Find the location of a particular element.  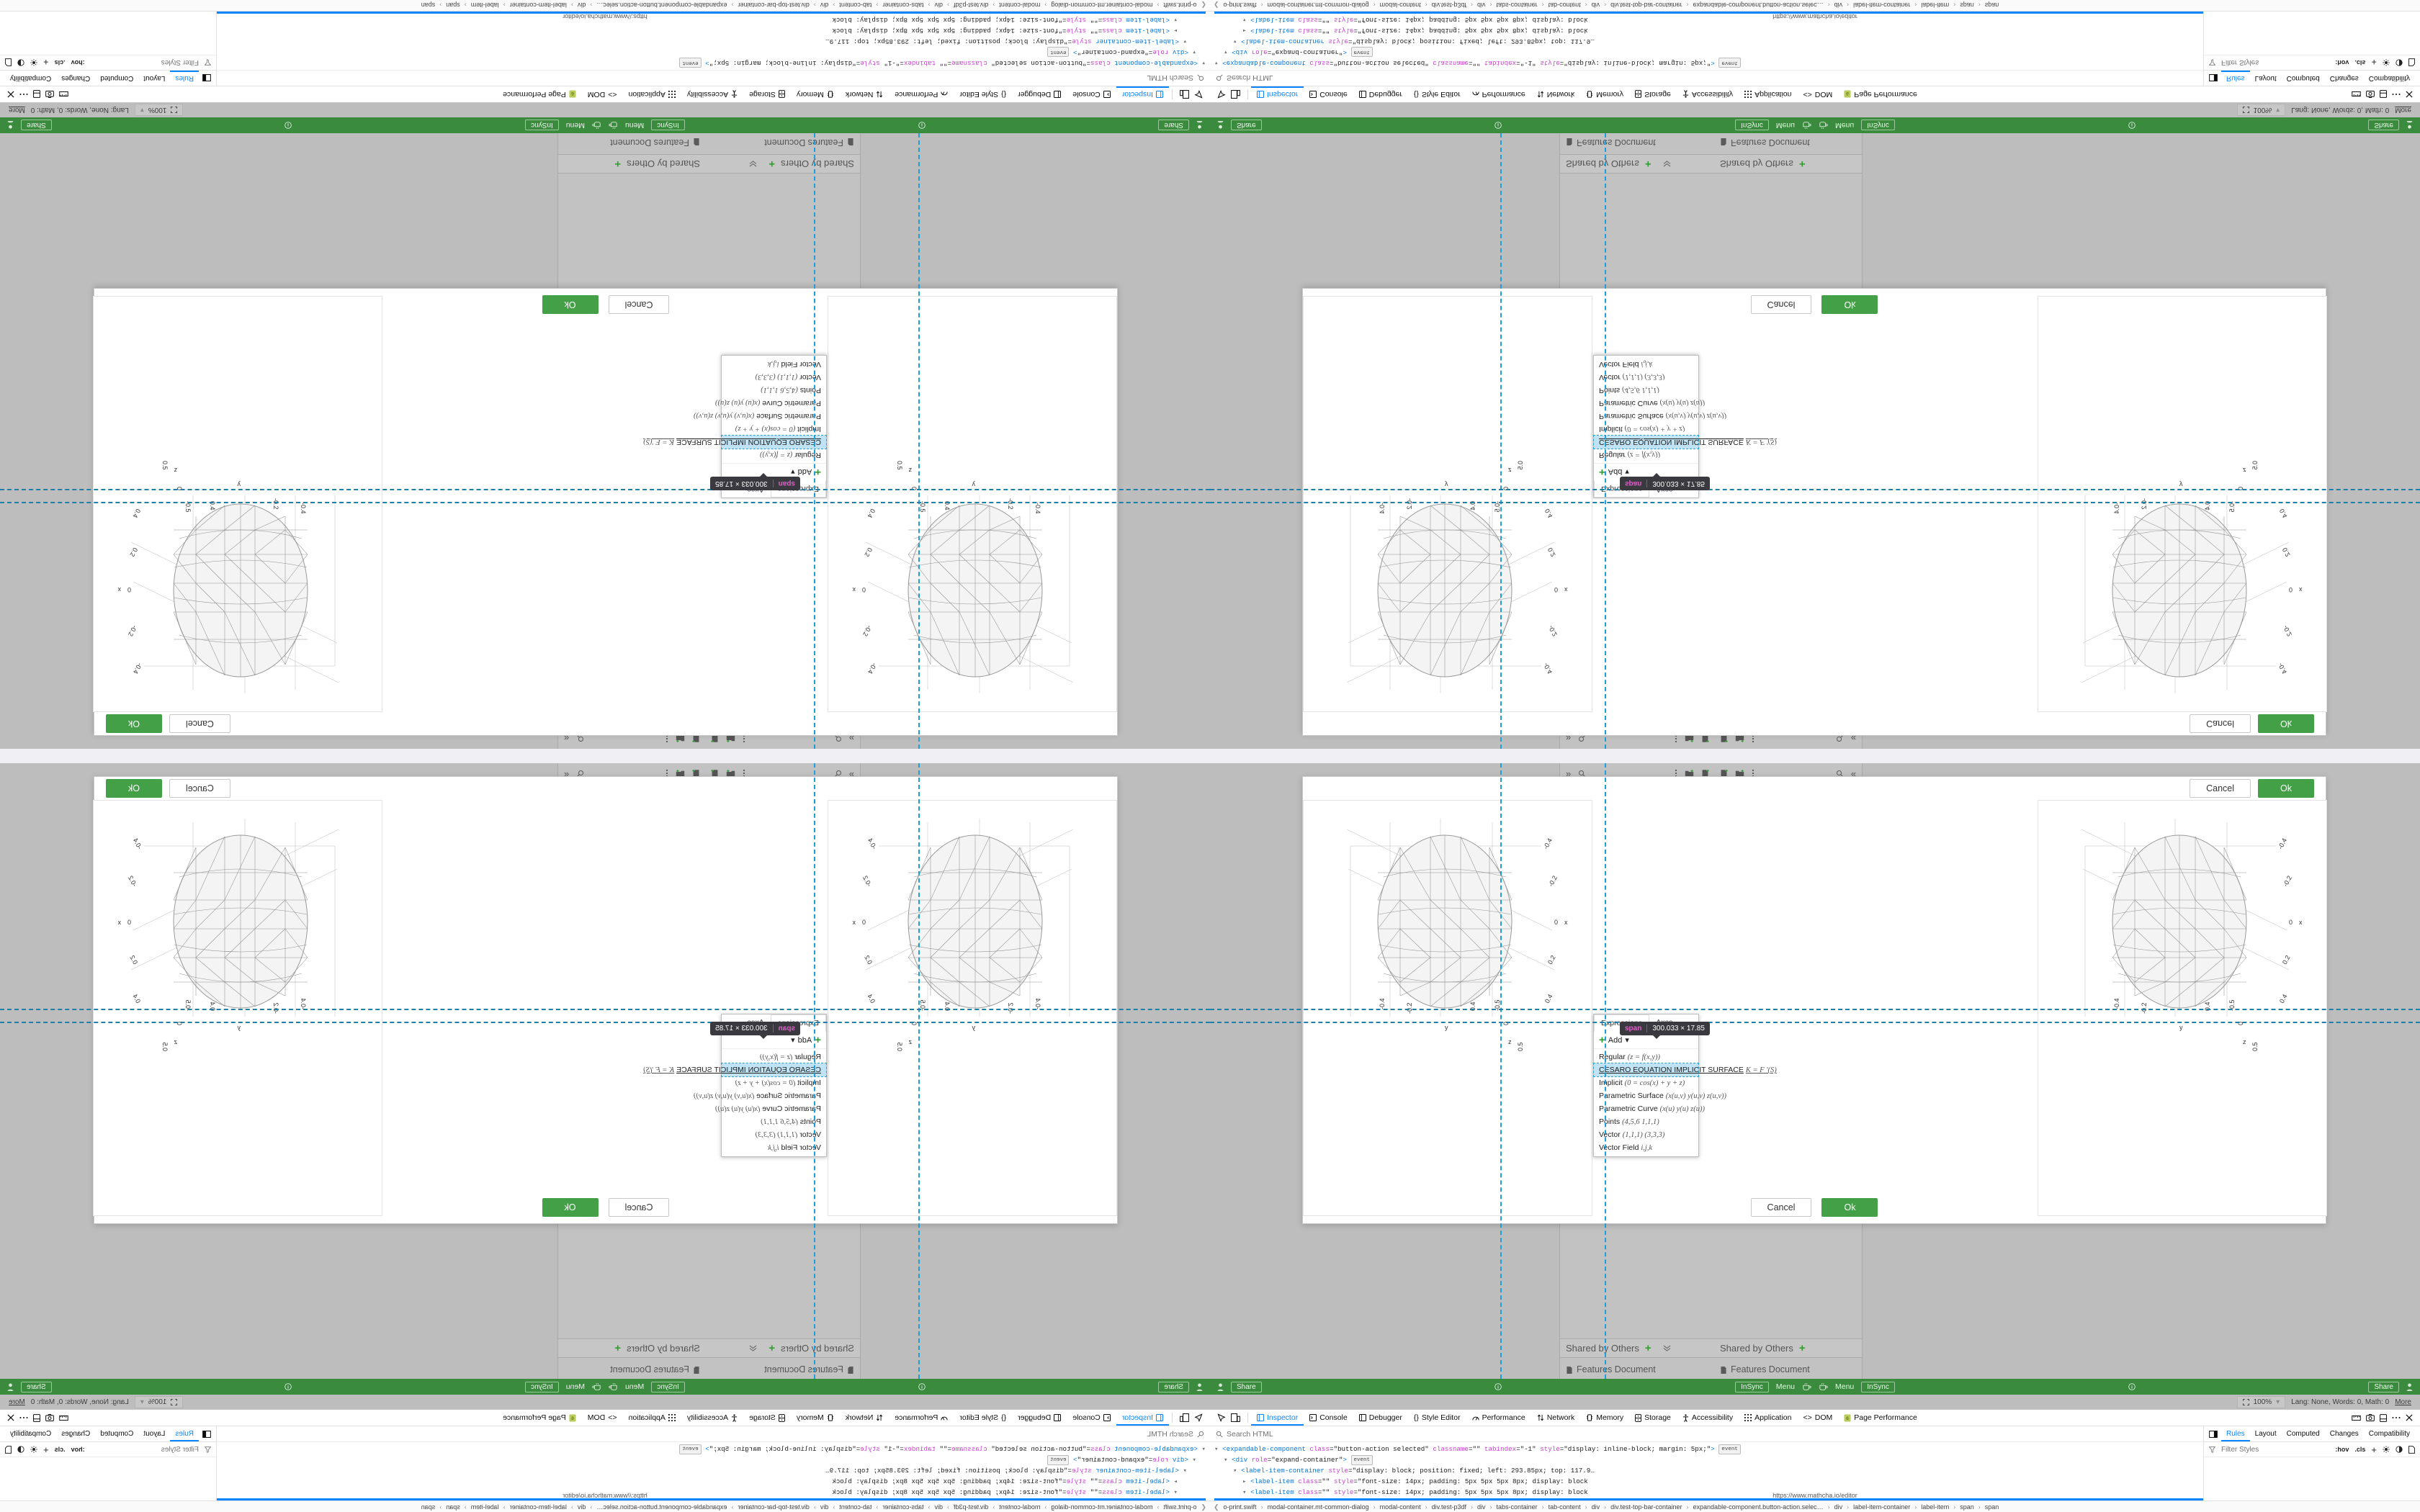

breadcrumb-item: o-print.swift is located at coordinates (1240, 5).